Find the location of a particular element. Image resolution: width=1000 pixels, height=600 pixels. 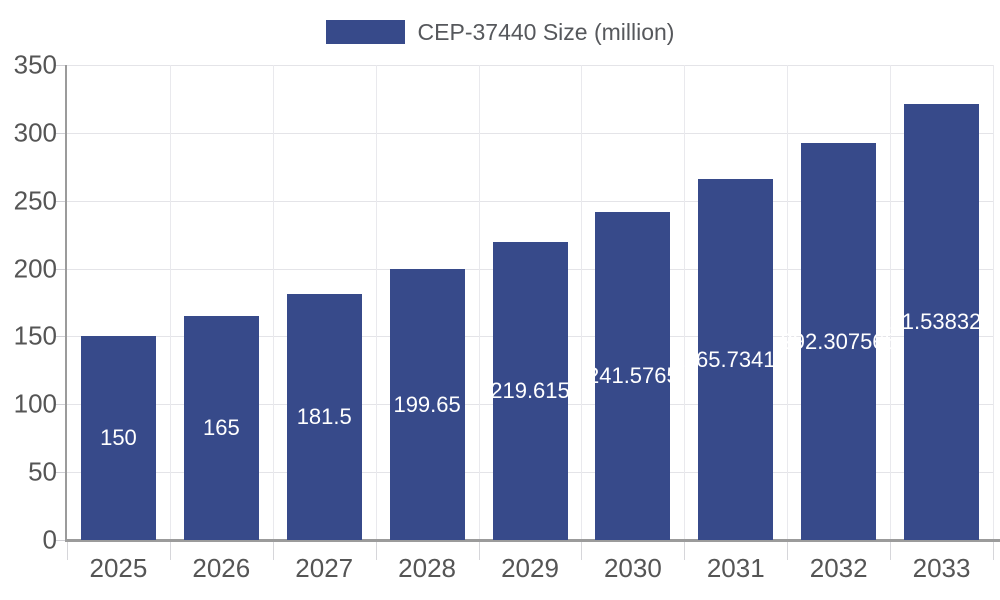

y-axis-tick-label: 300 is located at coordinates (35, 132).